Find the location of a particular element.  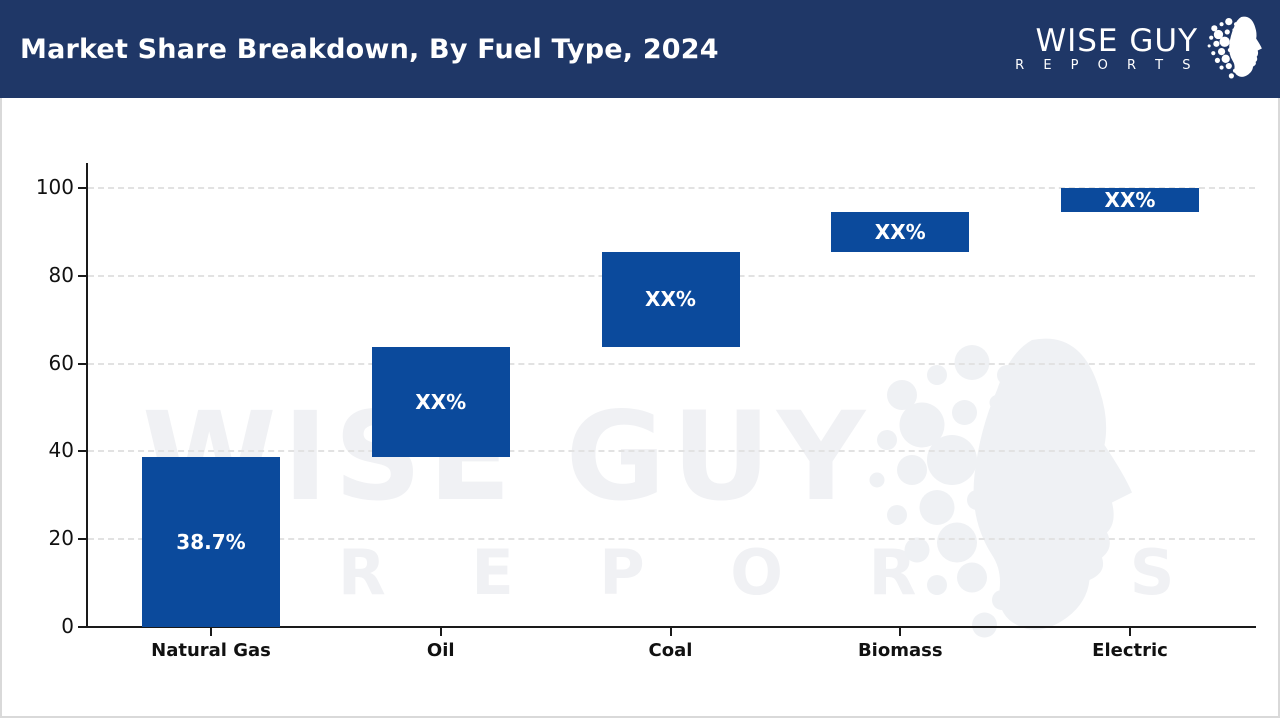

x-tick-label: Biomass is located at coordinates (900, 650).